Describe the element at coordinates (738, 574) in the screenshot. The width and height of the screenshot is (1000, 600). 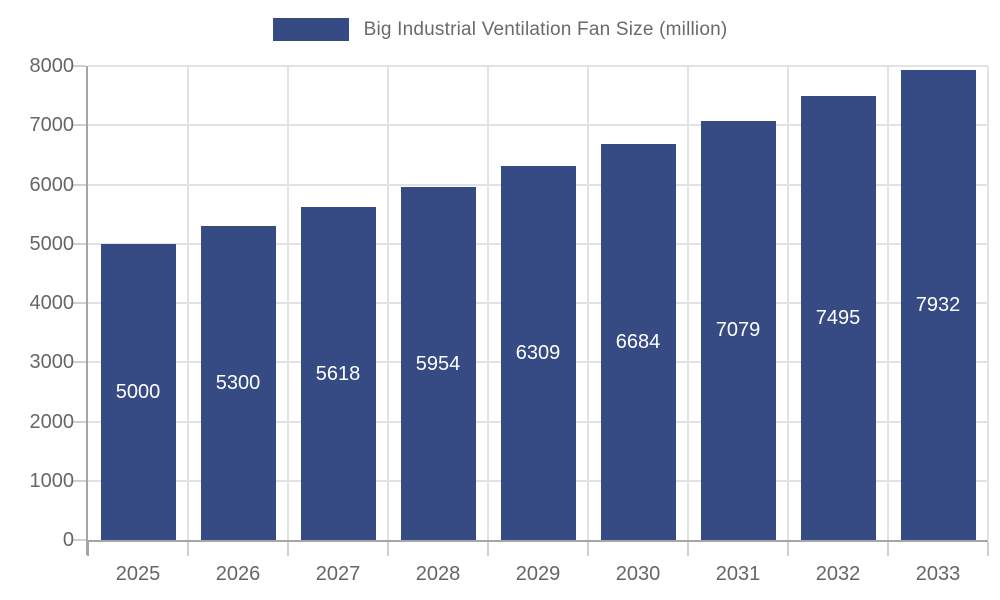
I see `x-axis-tick-label: 2031` at that location.